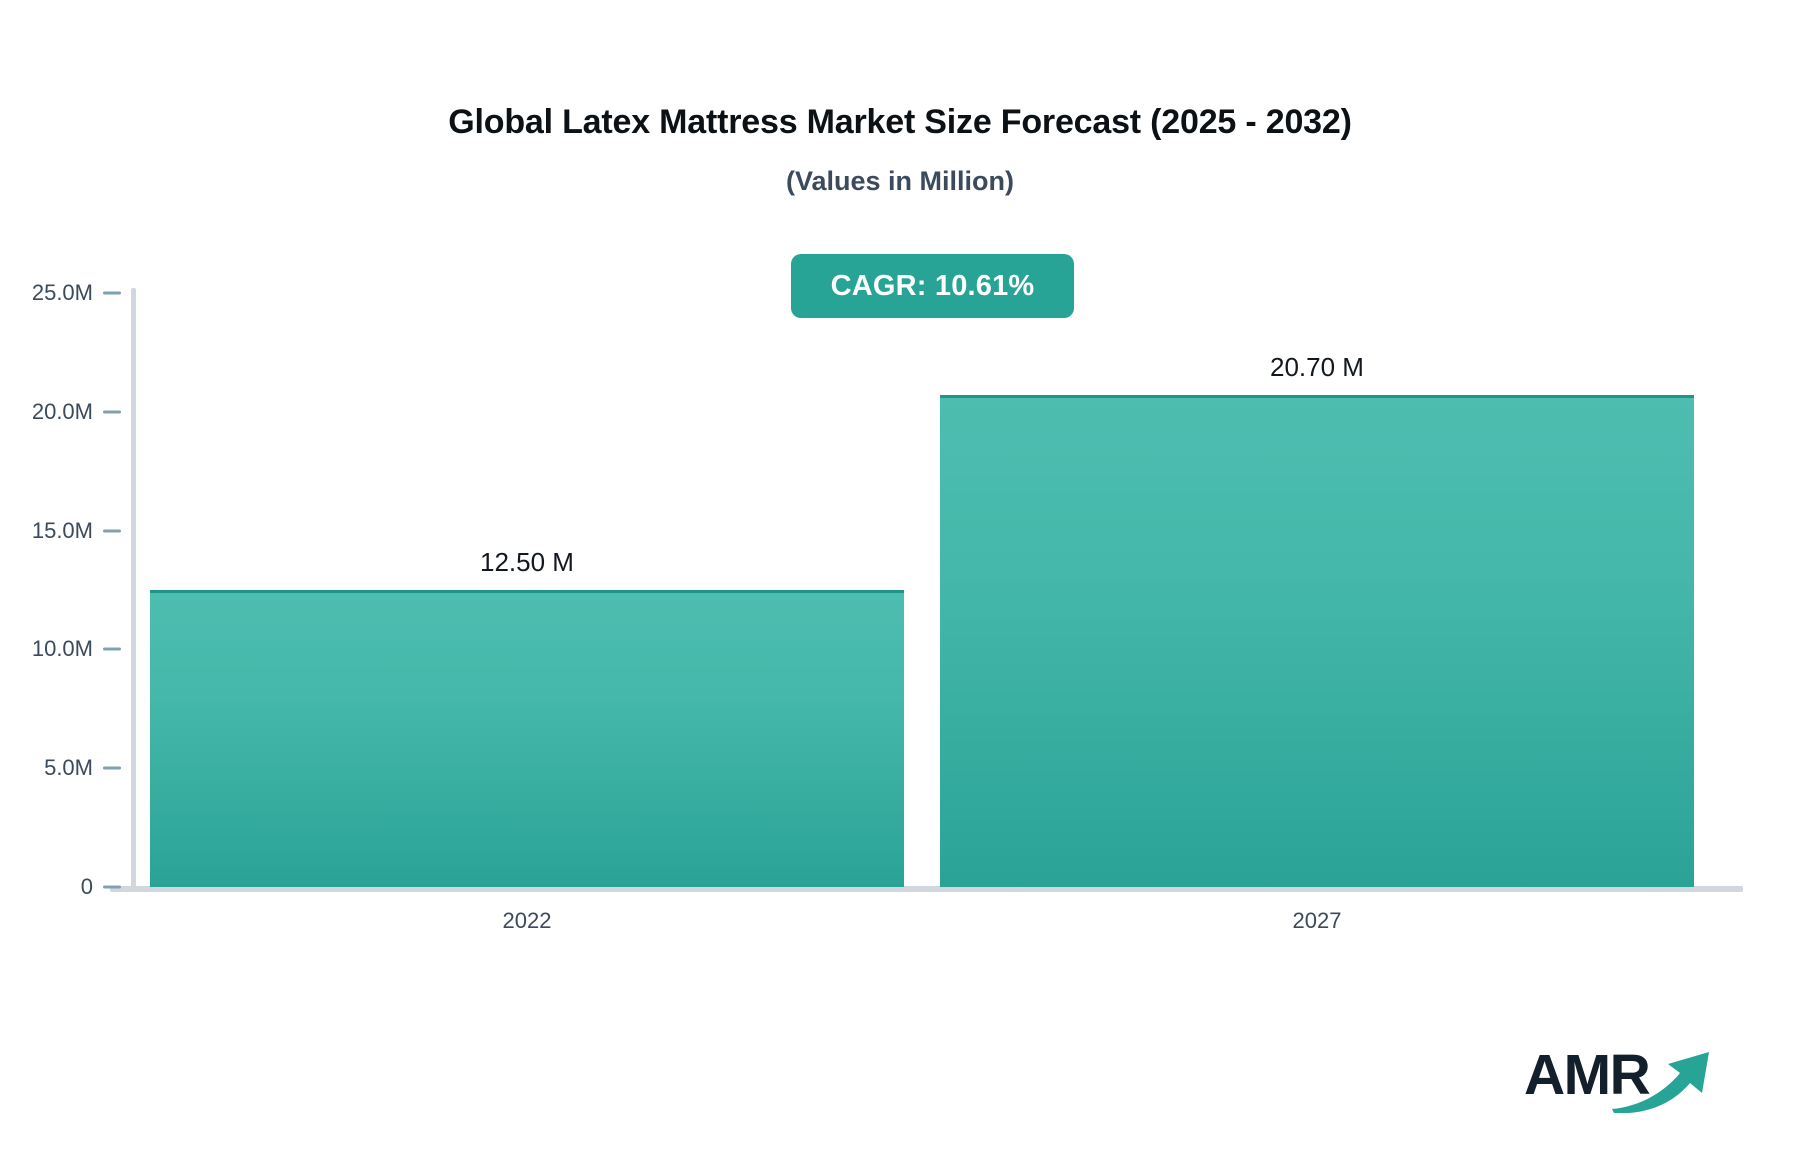  What do you see at coordinates (62, 411) in the screenshot?
I see `y-tick-label: 20.0M` at bounding box center [62, 411].